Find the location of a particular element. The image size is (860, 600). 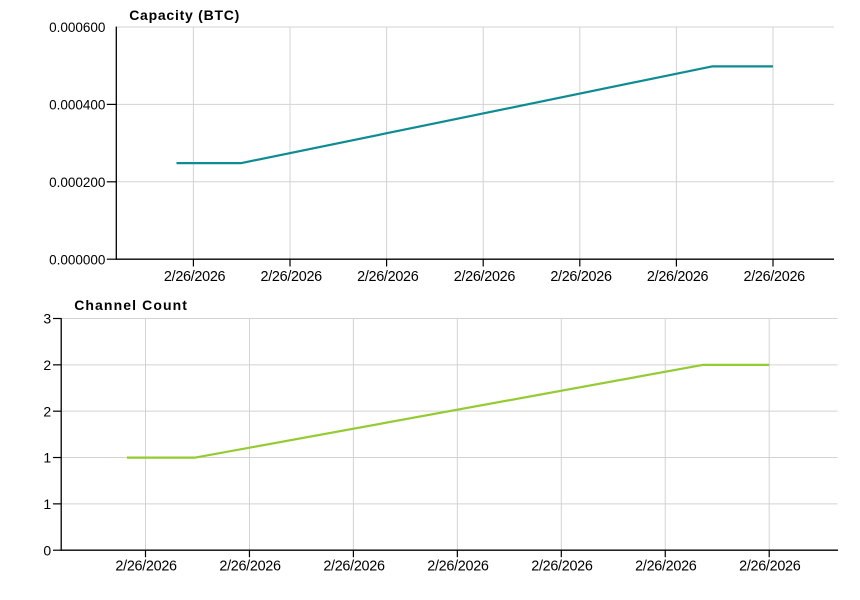

svg-text: 0.000000 is located at coordinates (77, 259).